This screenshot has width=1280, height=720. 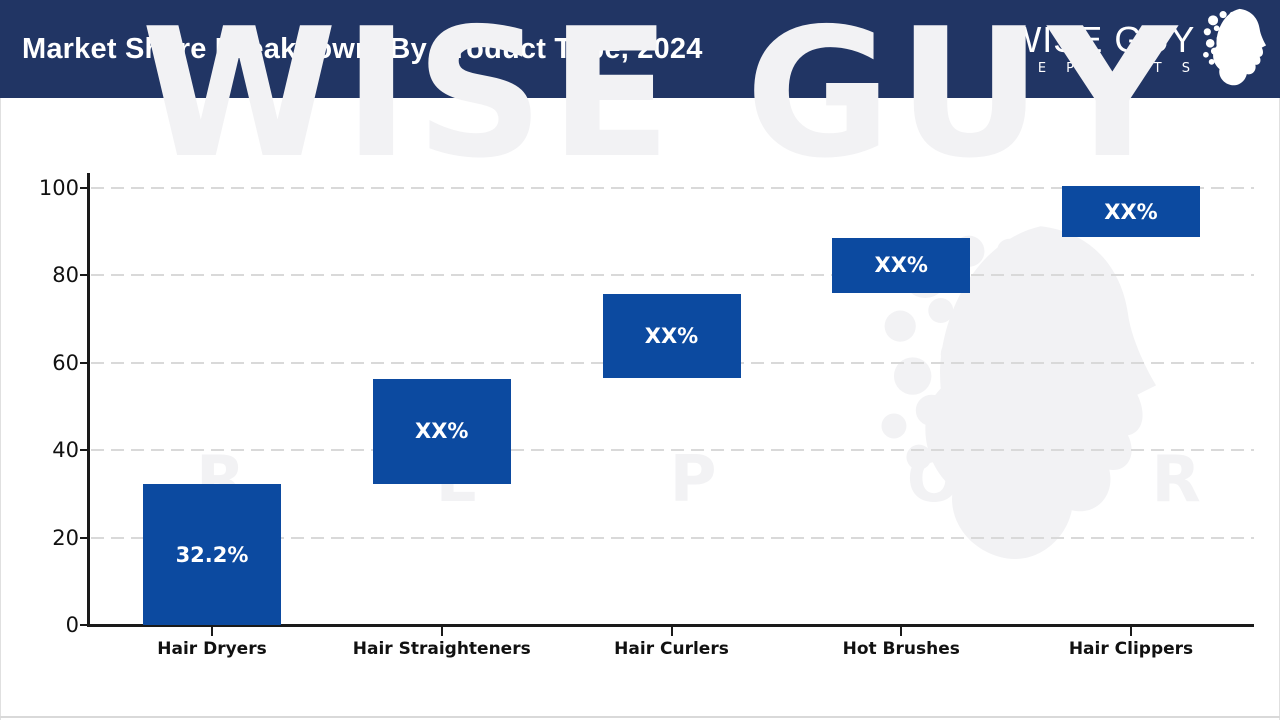 What do you see at coordinates (65, 450) in the screenshot?
I see `y-tick-label: 40` at bounding box center [65, 450].